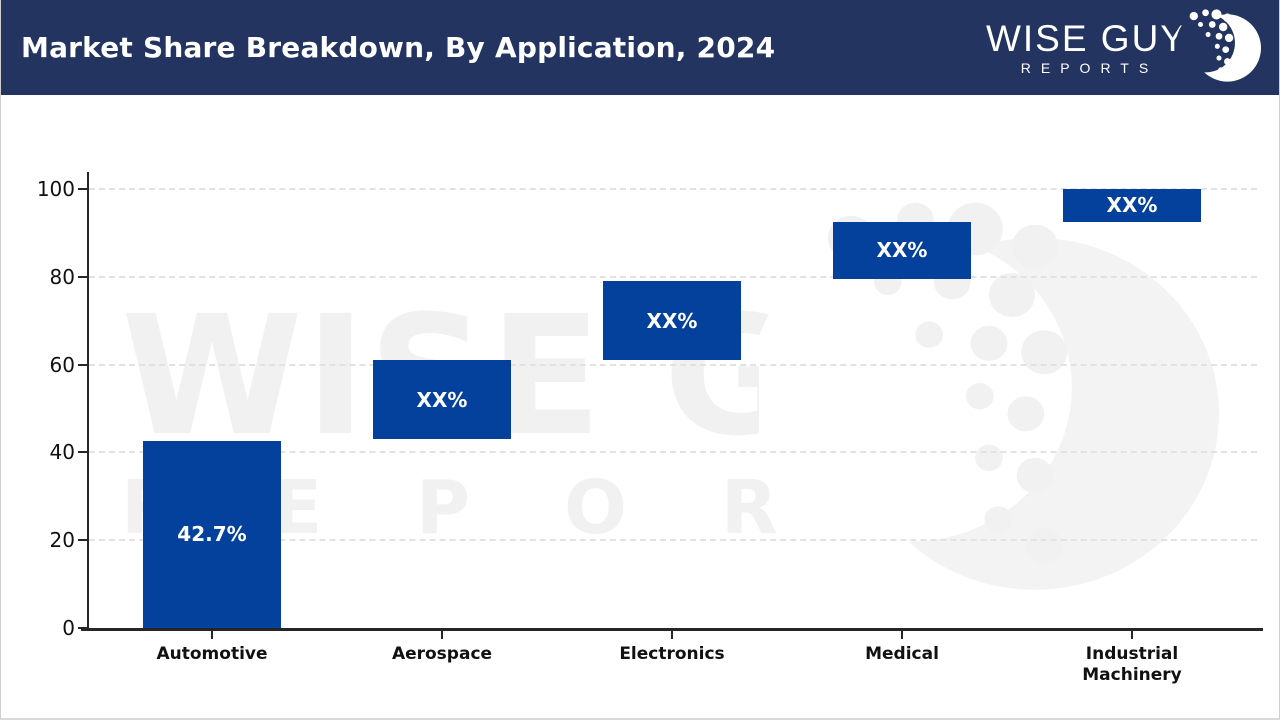 Image resolution: width=1280 pixels, height=720 pixels. I want to click on bar-aerospace: XX%, so click(442, 400).